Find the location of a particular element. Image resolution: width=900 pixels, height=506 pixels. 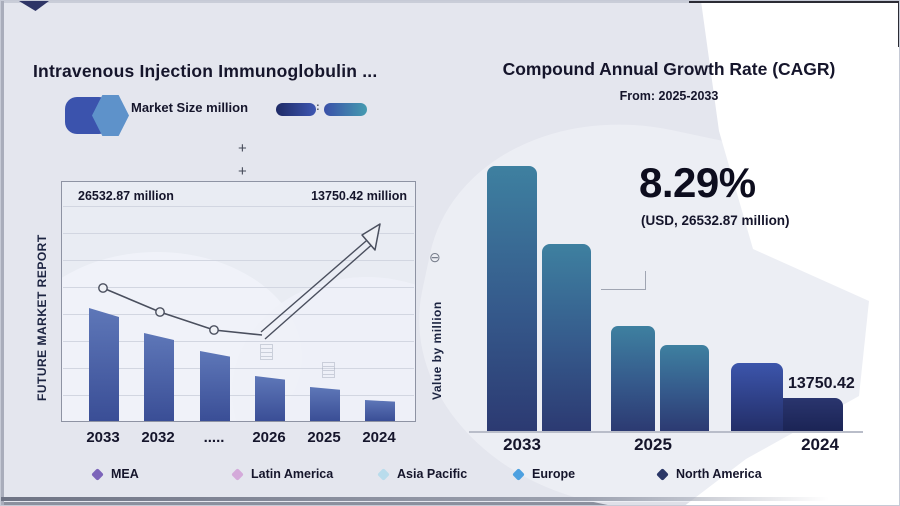

cagr-bar-2033-tall is located at coordinates (512, 298).